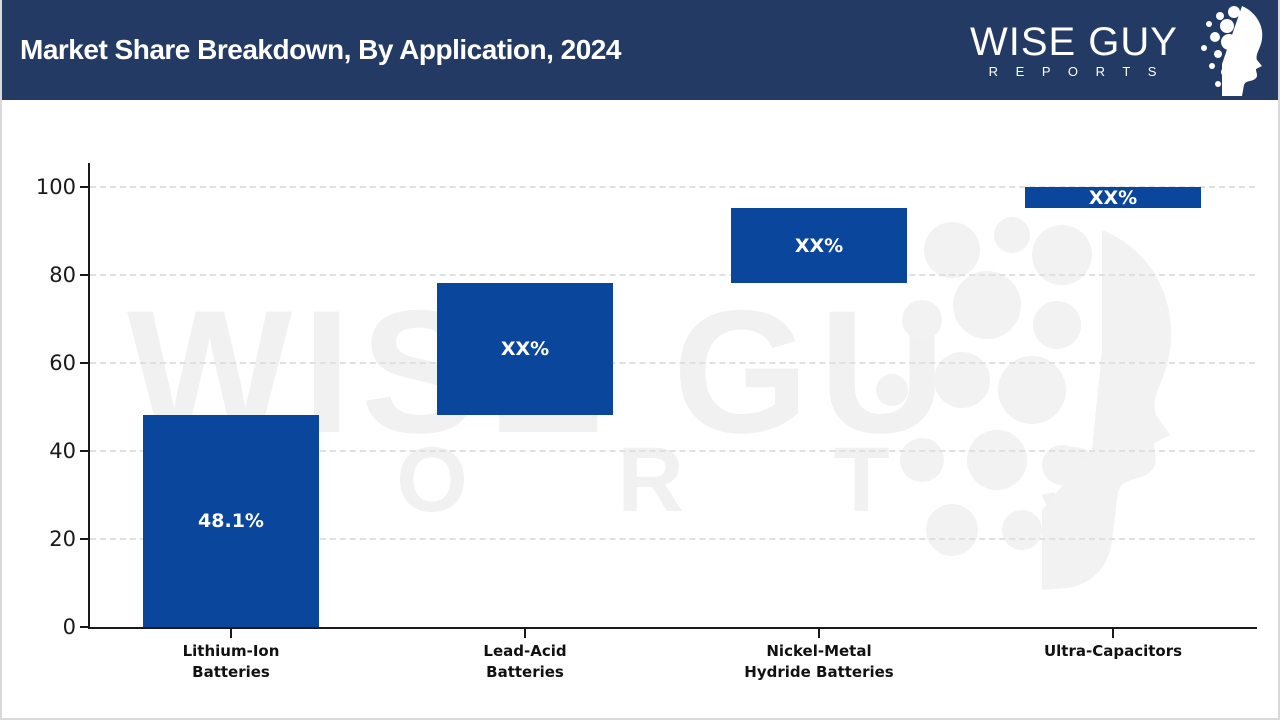 This screenshot has height=720, width=1280. I want to click on x-category-label: Nickel-Metal Hydride Batteries, so click(819, 661).